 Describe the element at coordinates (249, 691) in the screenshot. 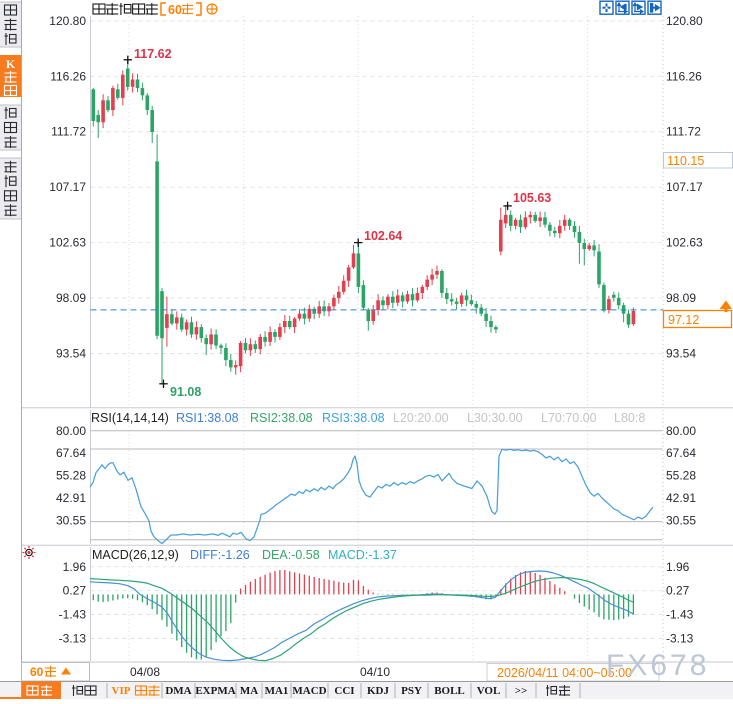

I see `svg-text: MA` at that location.